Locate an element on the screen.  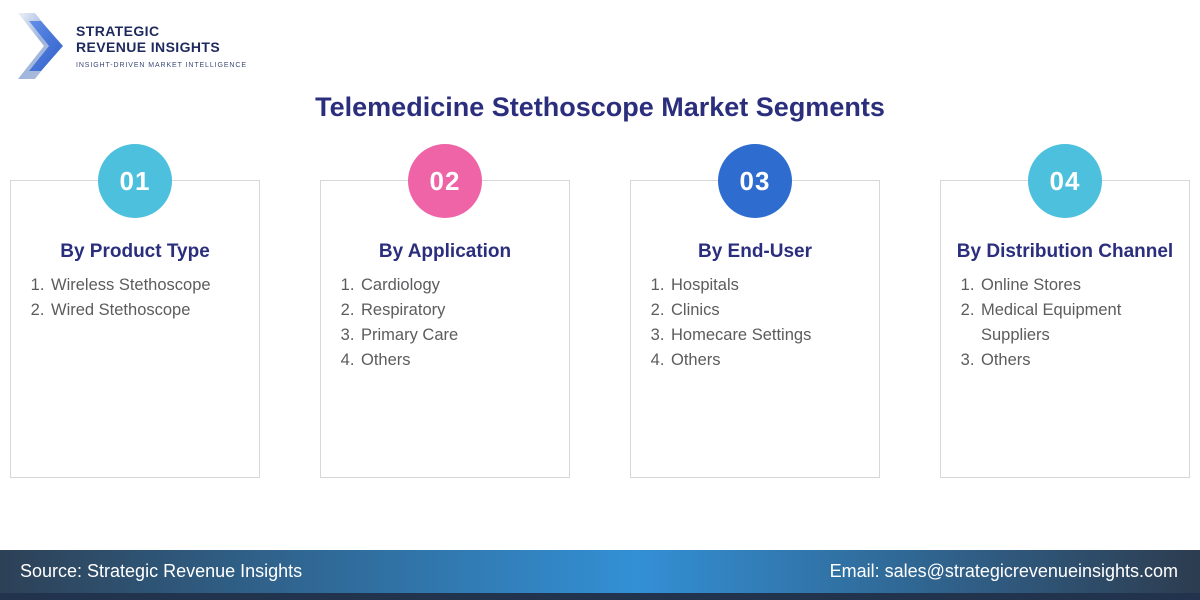
footer-bottom-strip is located at coordinates (600, 596).